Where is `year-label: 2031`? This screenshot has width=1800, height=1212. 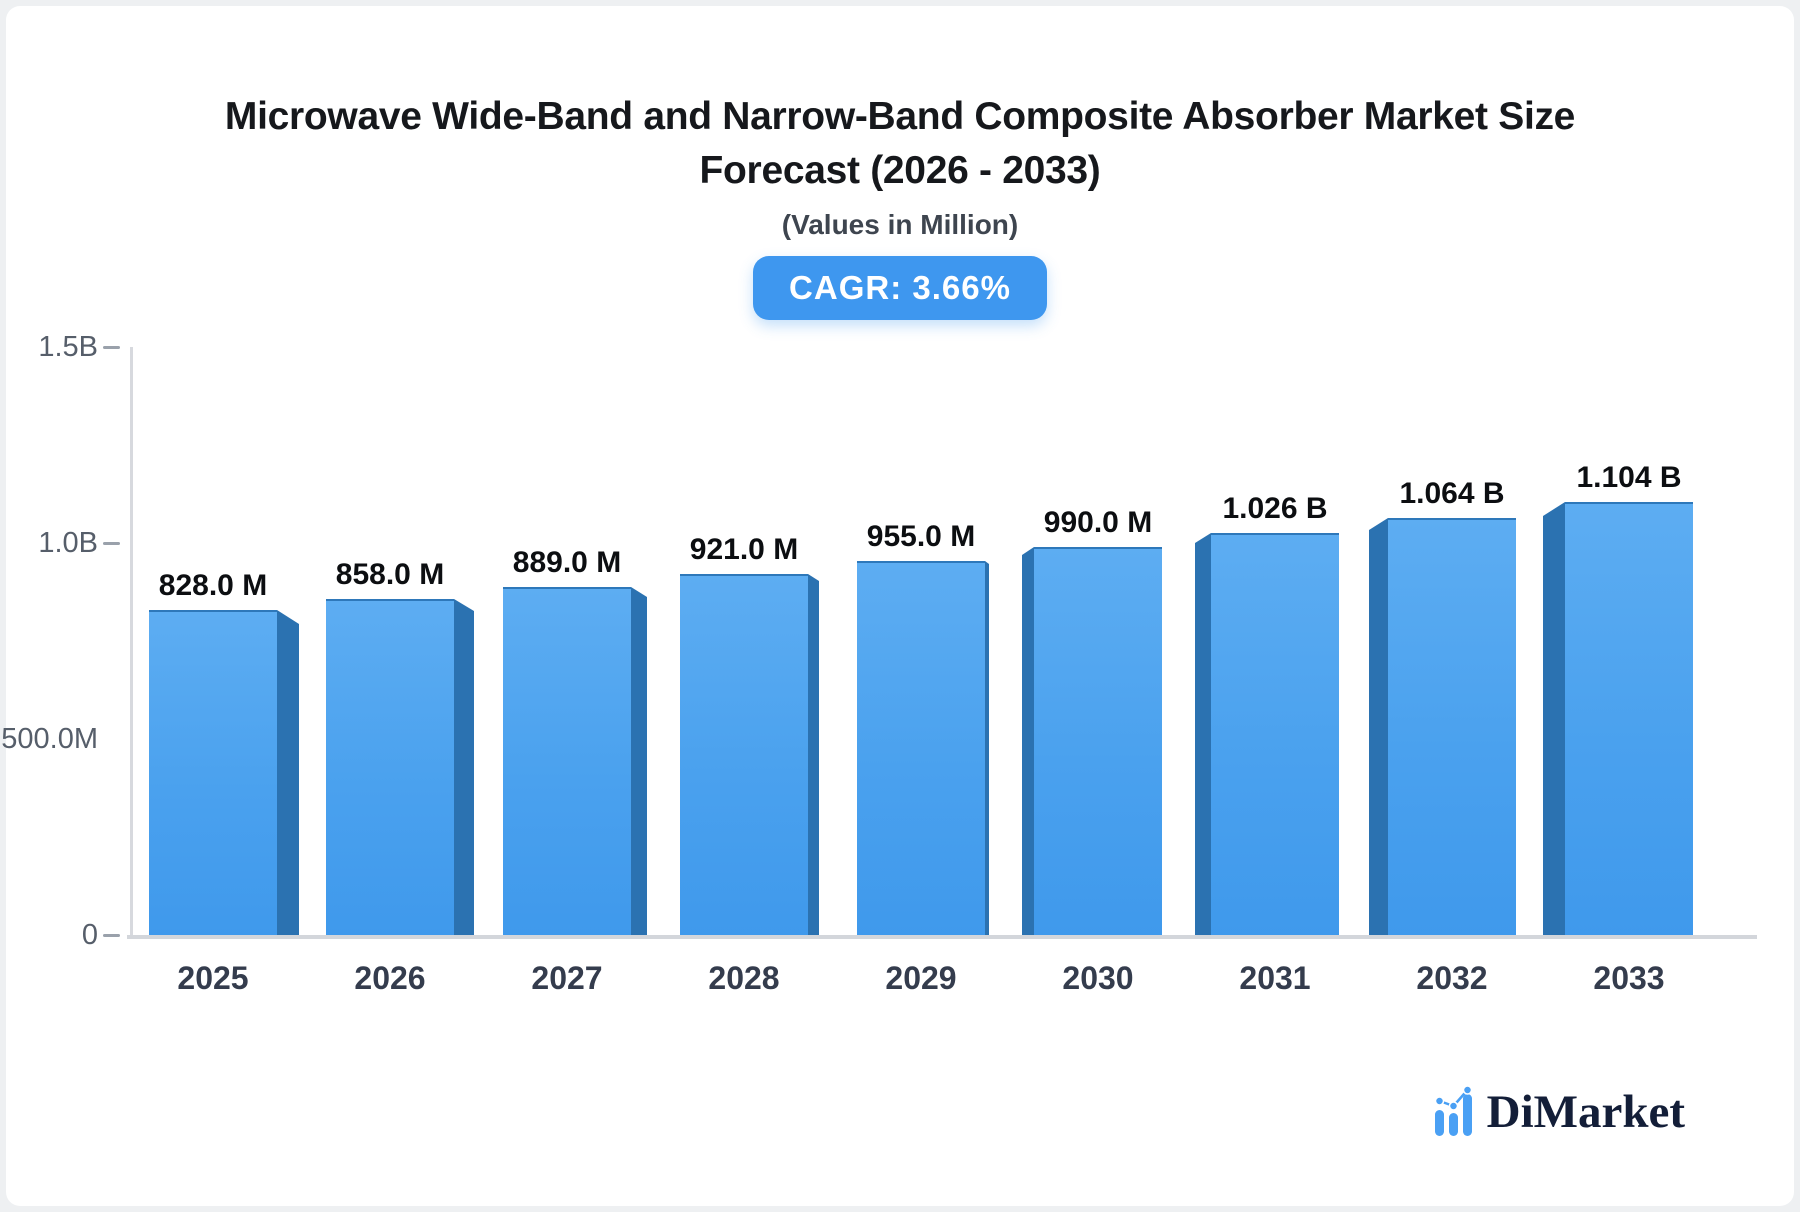 year-label: 2031 is located at coordinates (1275, 978).